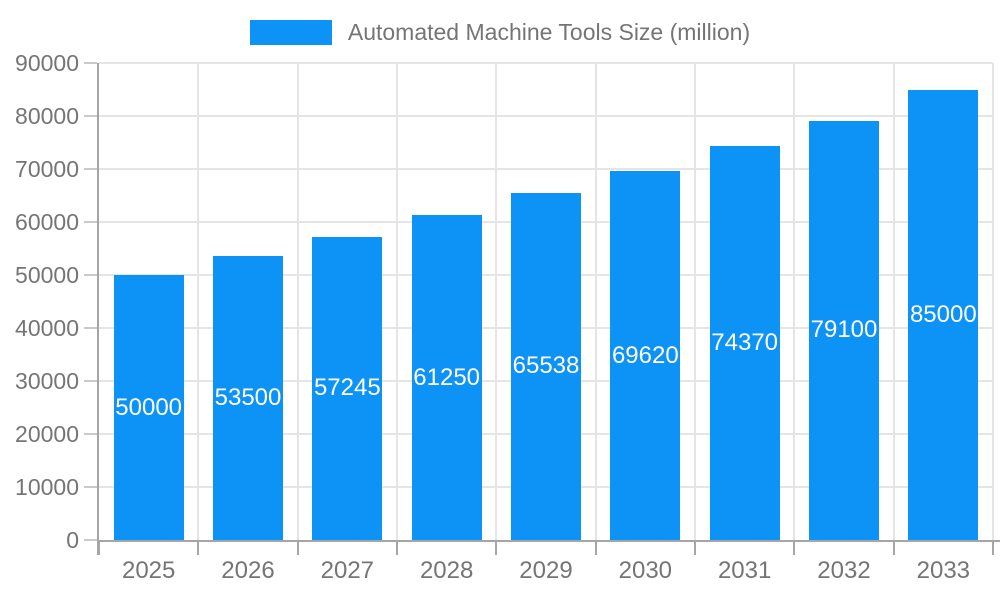  Describe the element at coordinates (347, 570) in the screenshot. I see `x-axis-label: 2027` at that location.